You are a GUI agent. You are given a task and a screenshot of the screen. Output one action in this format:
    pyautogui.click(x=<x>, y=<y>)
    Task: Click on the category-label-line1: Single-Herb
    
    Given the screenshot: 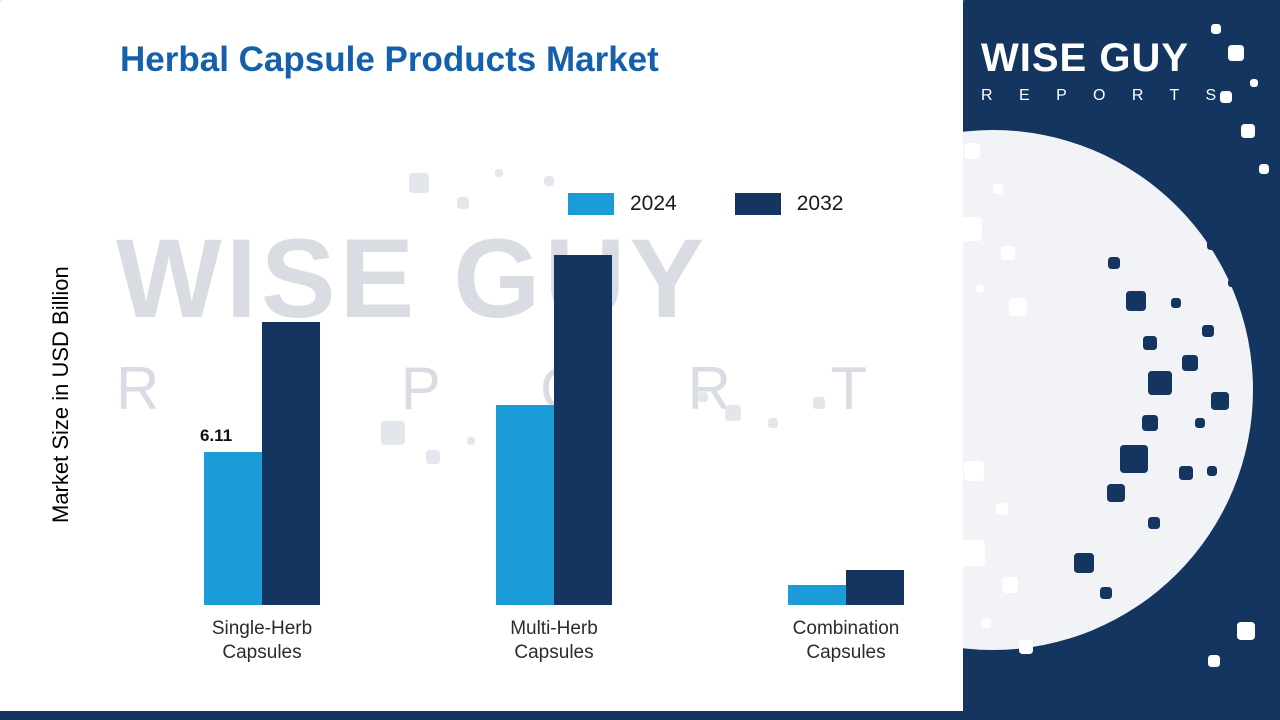 What is the action you would take?
    pyautogui.click(x=262, y=628)
    